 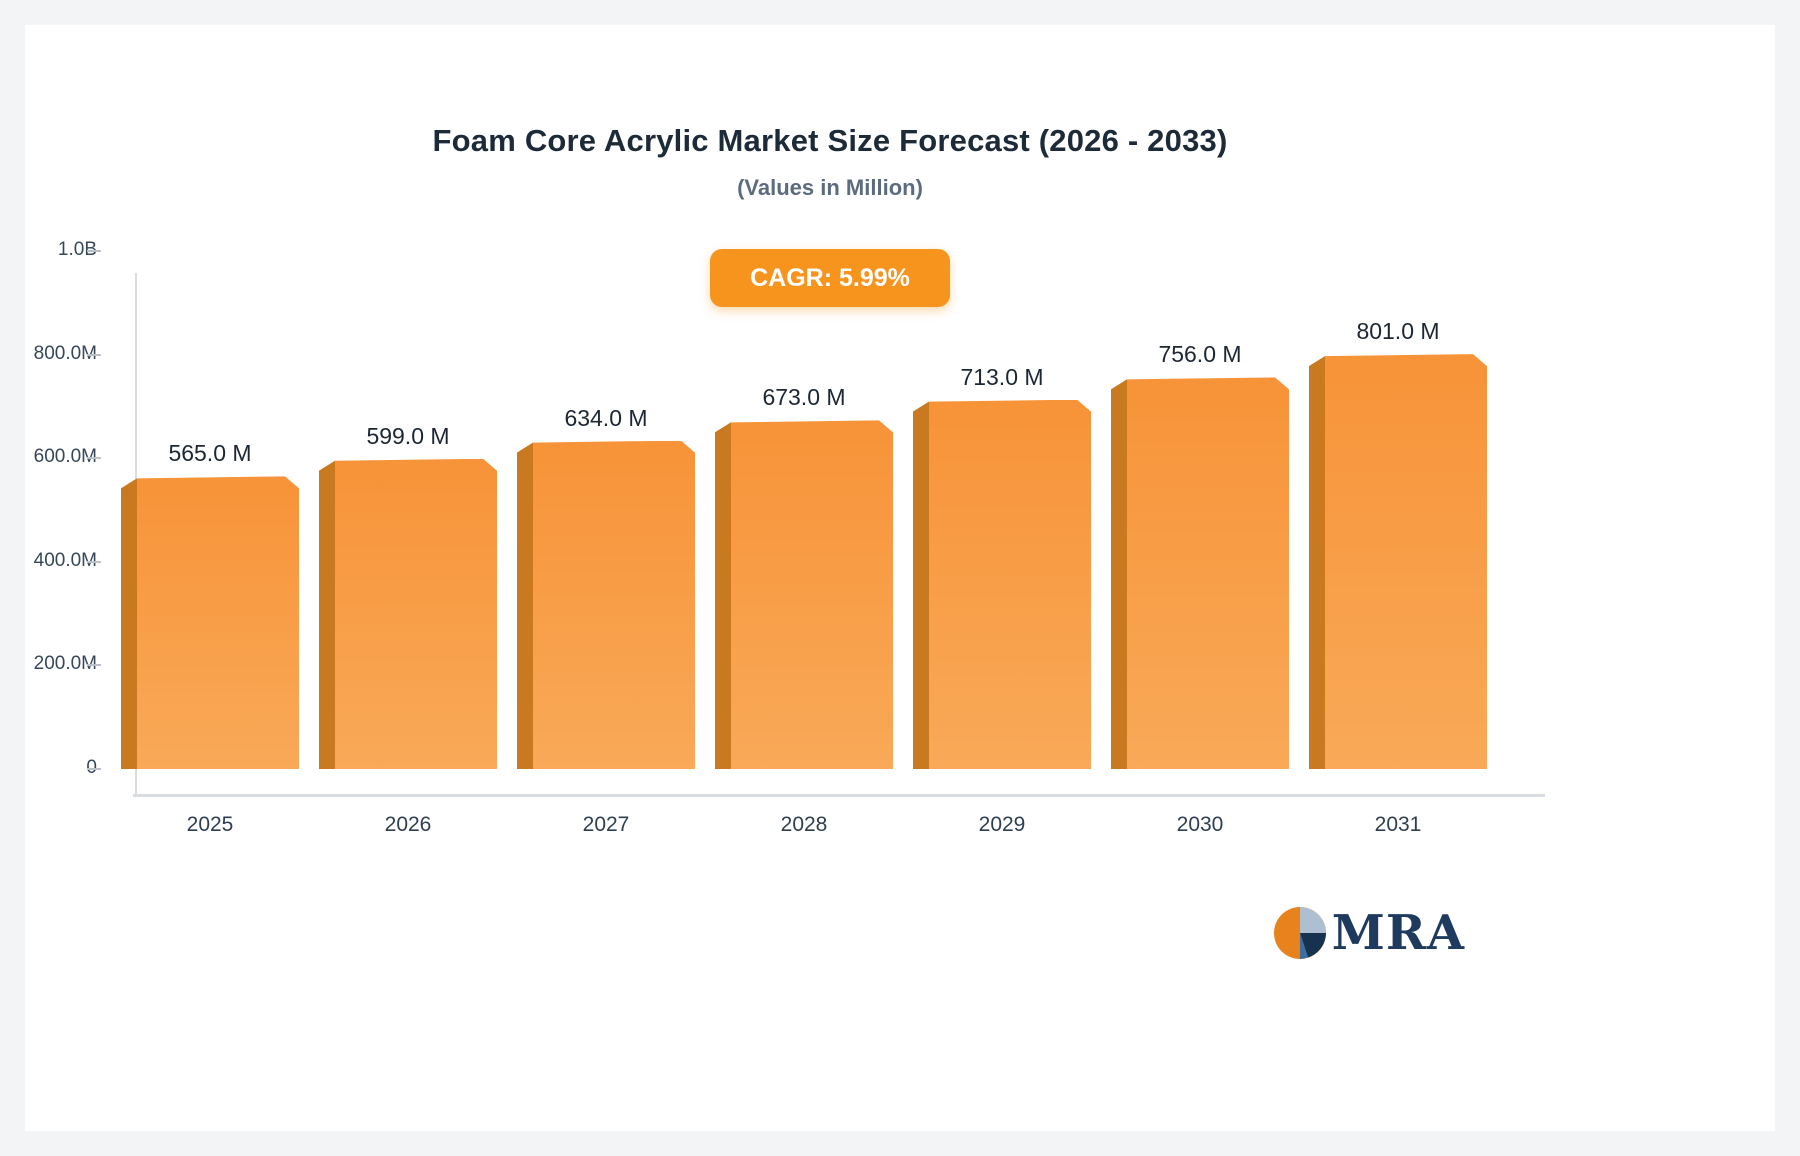 What do you see at coordinates (804, 397) in the screenshot?
I see `bar-value-label: 673.0 M` at bounding box center [804, 397].